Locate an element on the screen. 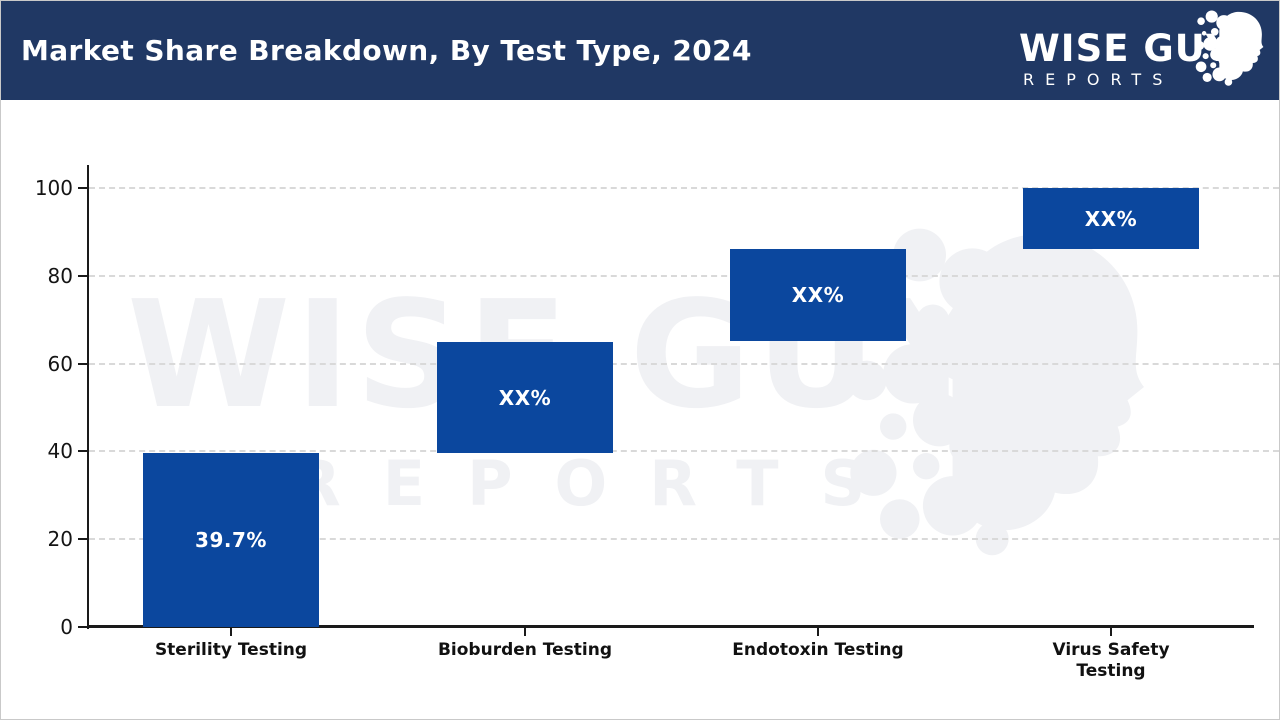 The image size is (1280, 720). bar-virus-safety-testing: XX% is located at coordinates (1111, 218).